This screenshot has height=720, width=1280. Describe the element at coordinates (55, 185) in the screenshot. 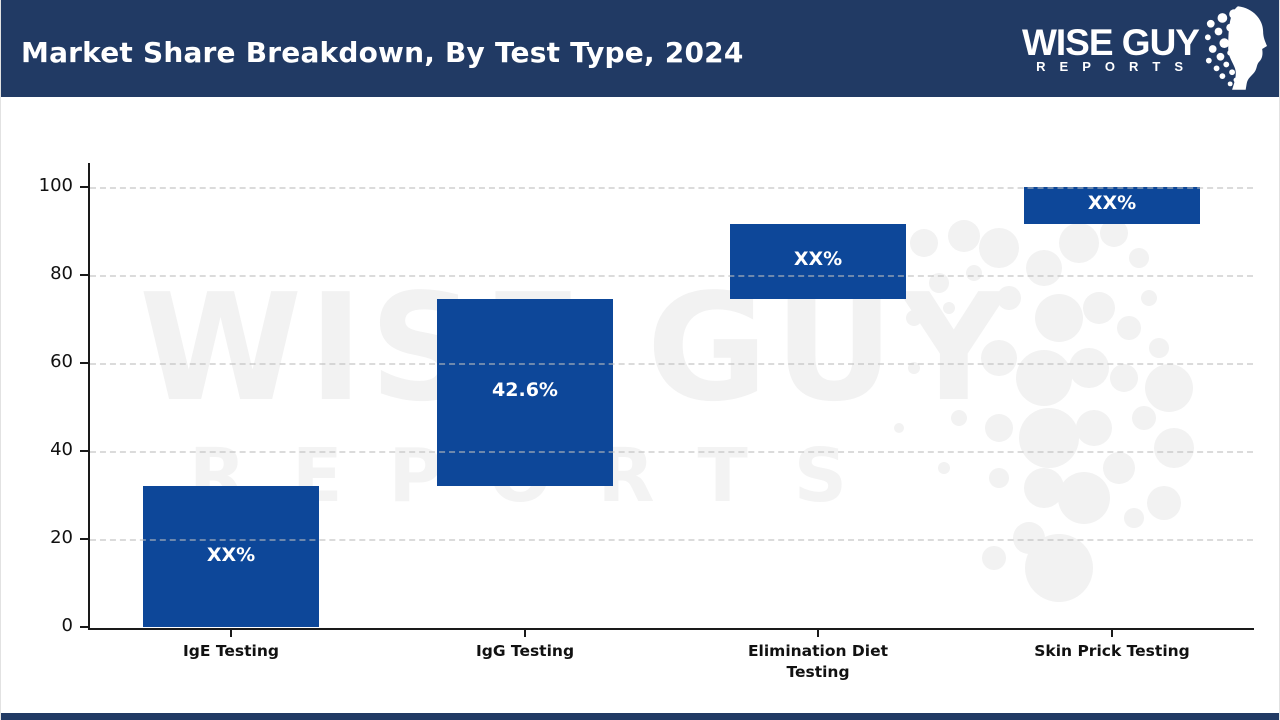

I see `y-tick-label: 100` at that location.